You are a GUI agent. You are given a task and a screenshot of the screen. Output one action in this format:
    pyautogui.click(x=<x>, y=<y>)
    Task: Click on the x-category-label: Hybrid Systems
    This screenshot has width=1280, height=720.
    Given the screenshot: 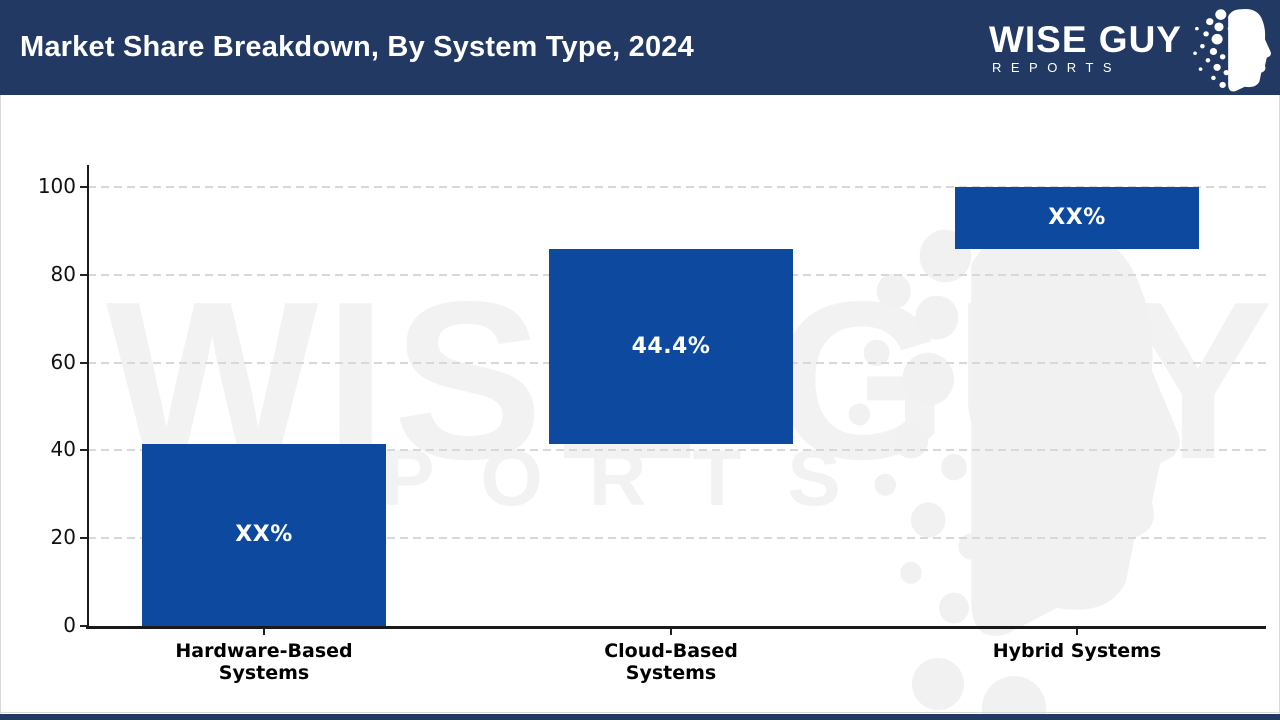 What is the action you would take?
    pyautogui.click(x=1077, y=651)
    